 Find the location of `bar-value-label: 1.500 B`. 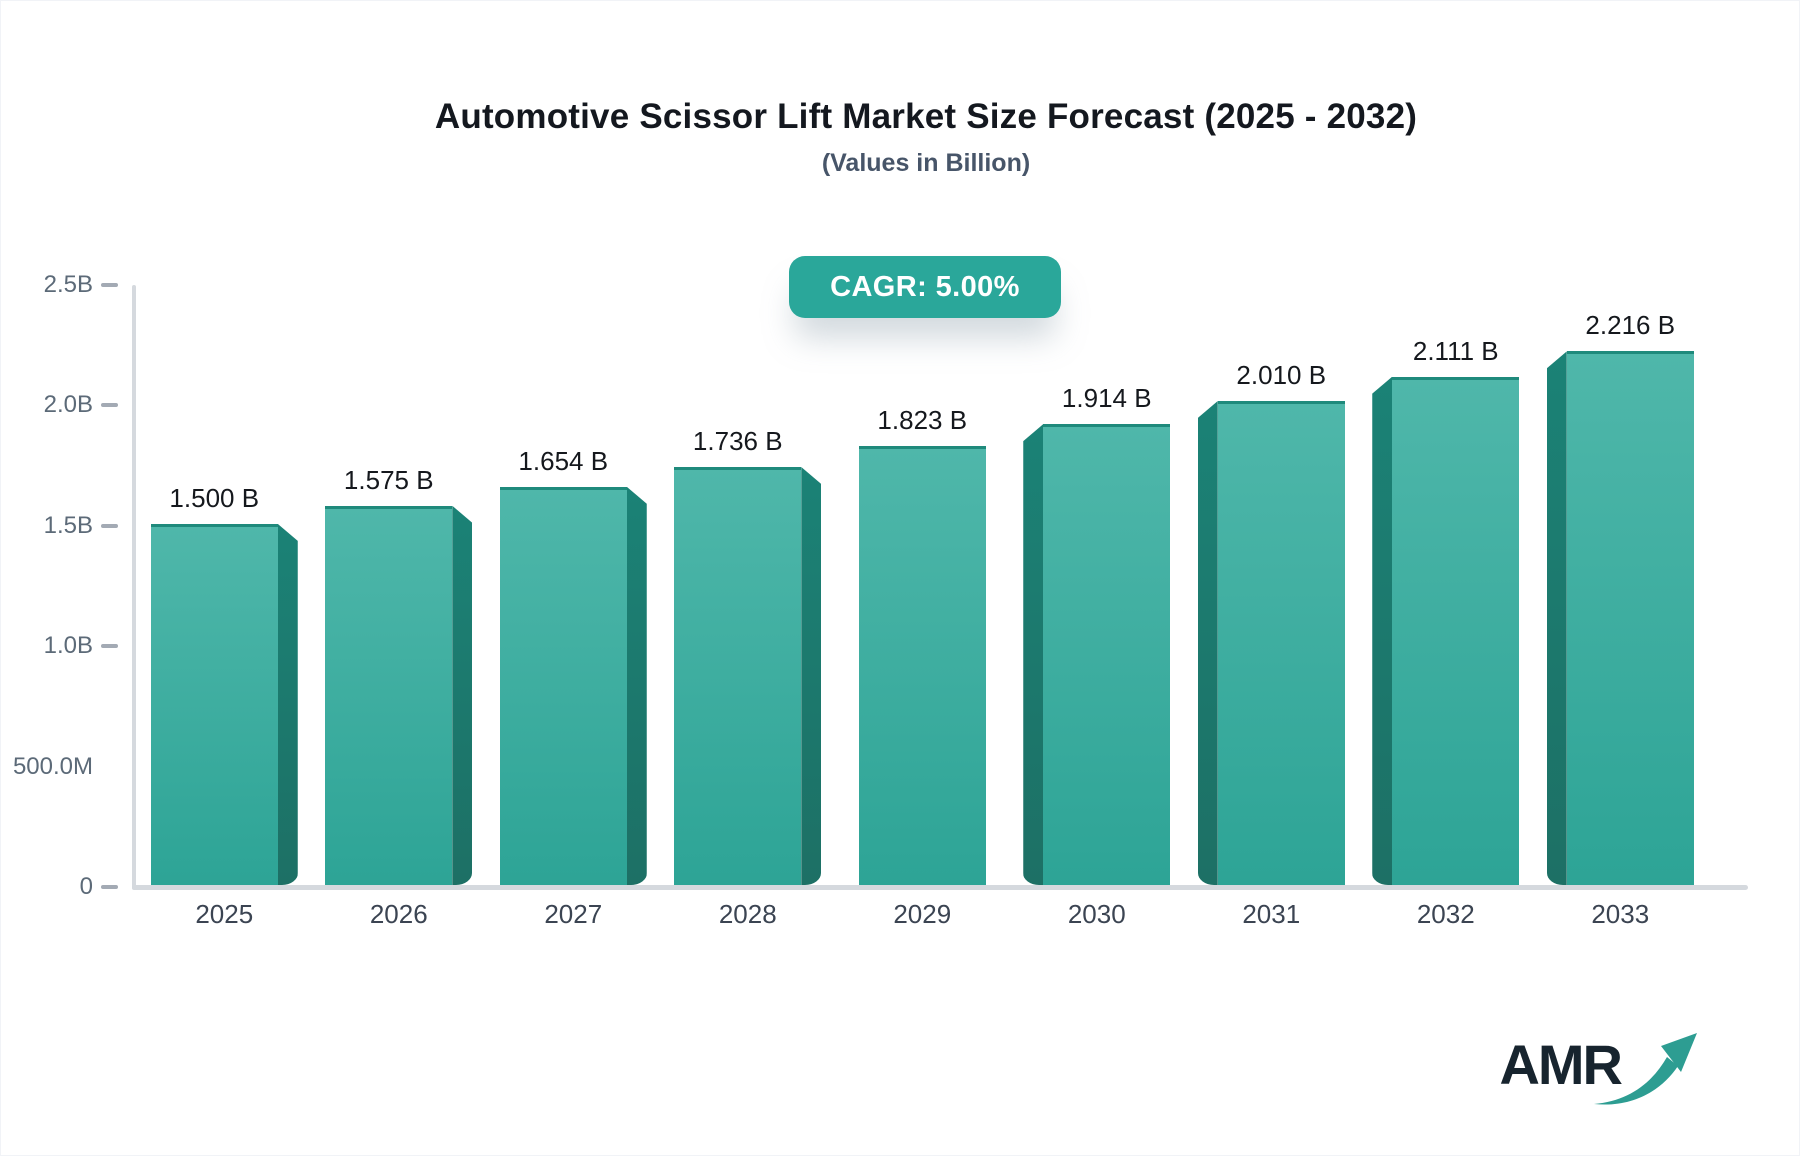

bar-value-label: 1.500 B is located at coordinates (214, 497).